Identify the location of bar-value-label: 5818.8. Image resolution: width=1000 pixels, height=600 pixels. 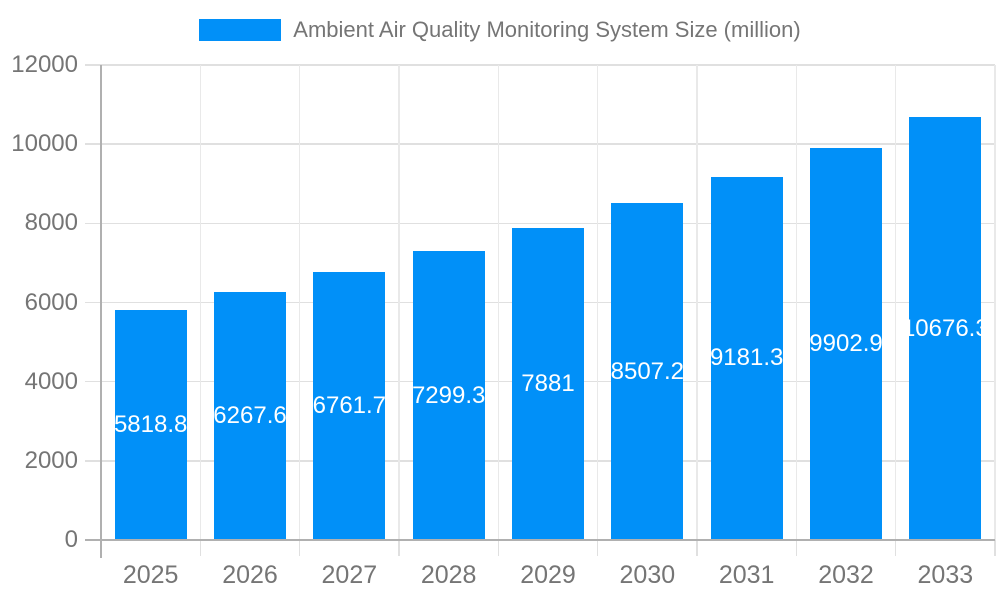
(150, 424).